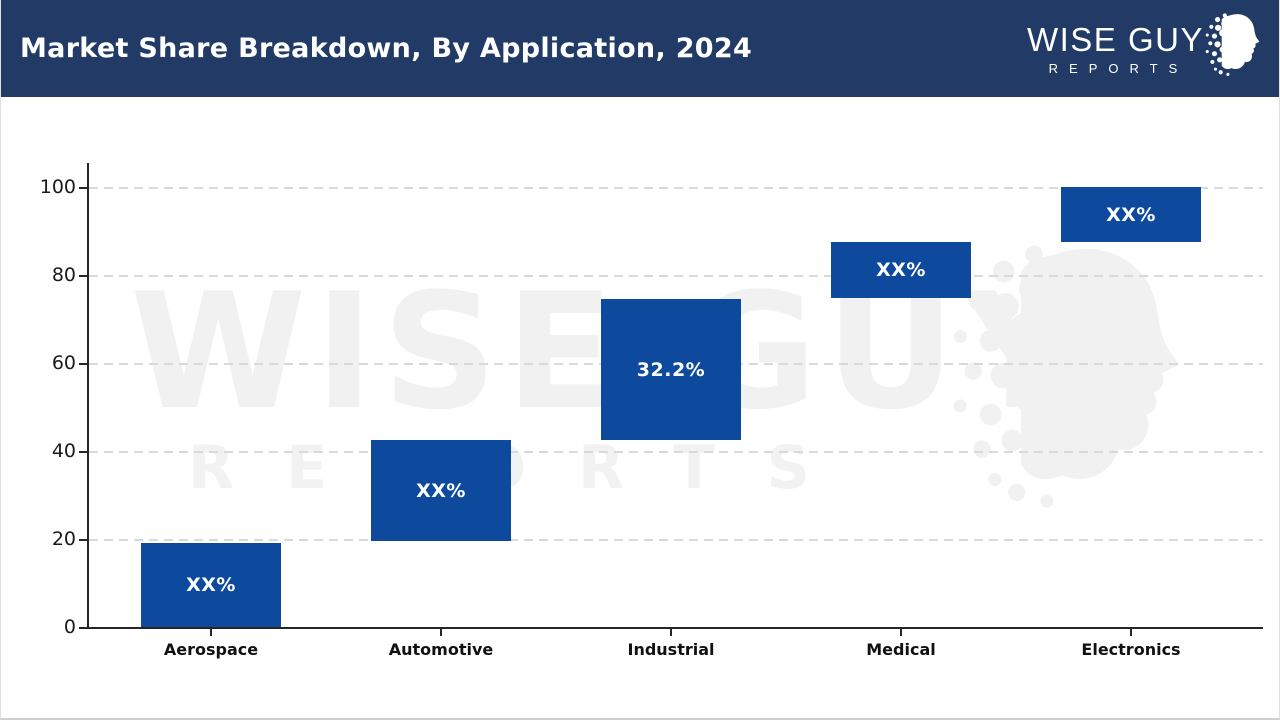  I want to click on y-tick-label: 100, so click(57, 187).